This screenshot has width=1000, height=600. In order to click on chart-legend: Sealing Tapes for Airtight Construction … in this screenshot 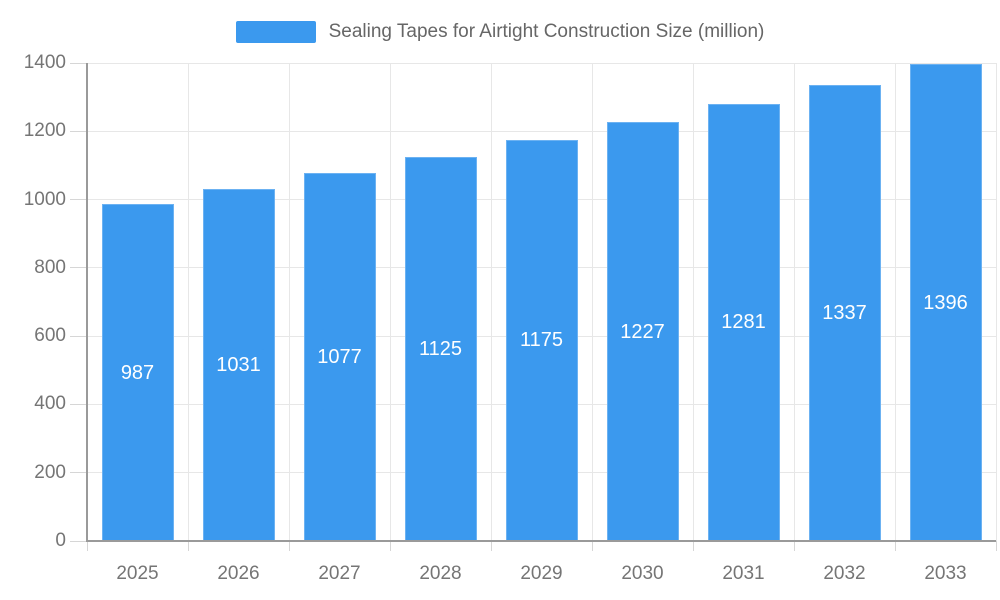, I will do `click(500, 32)`.